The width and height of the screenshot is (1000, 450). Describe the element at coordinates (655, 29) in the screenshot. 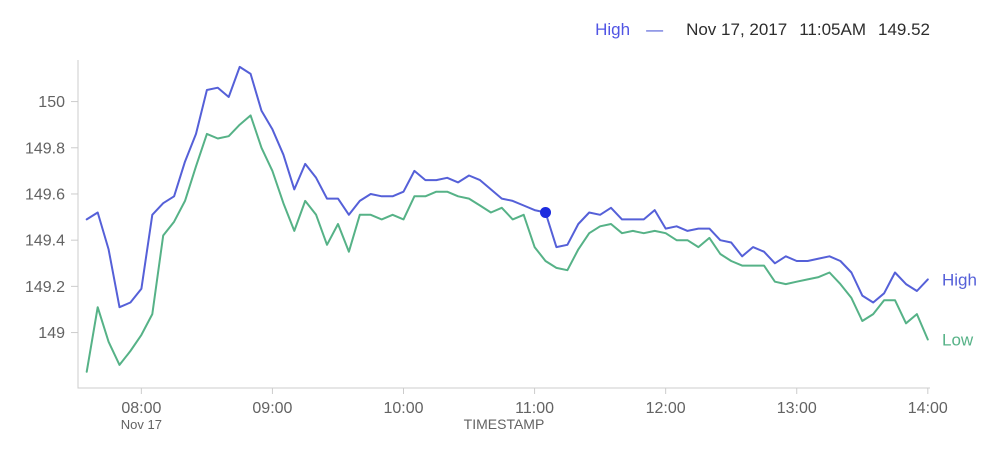

I see `tooltip-line-swatch-icon: —` at that location.